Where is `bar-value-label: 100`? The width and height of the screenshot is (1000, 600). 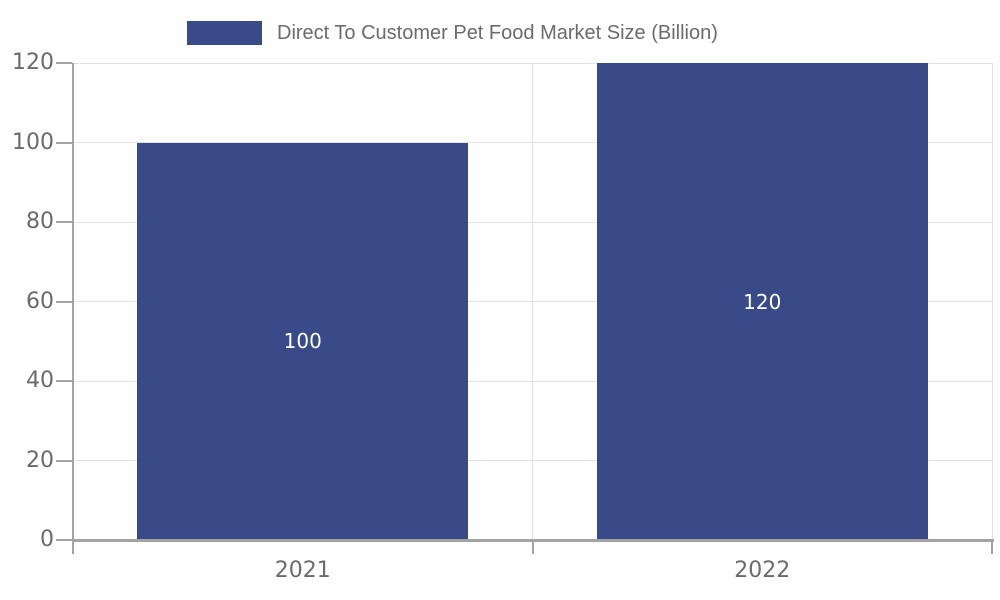
bar-value-label: 100 is located at coordinates (302, 341).